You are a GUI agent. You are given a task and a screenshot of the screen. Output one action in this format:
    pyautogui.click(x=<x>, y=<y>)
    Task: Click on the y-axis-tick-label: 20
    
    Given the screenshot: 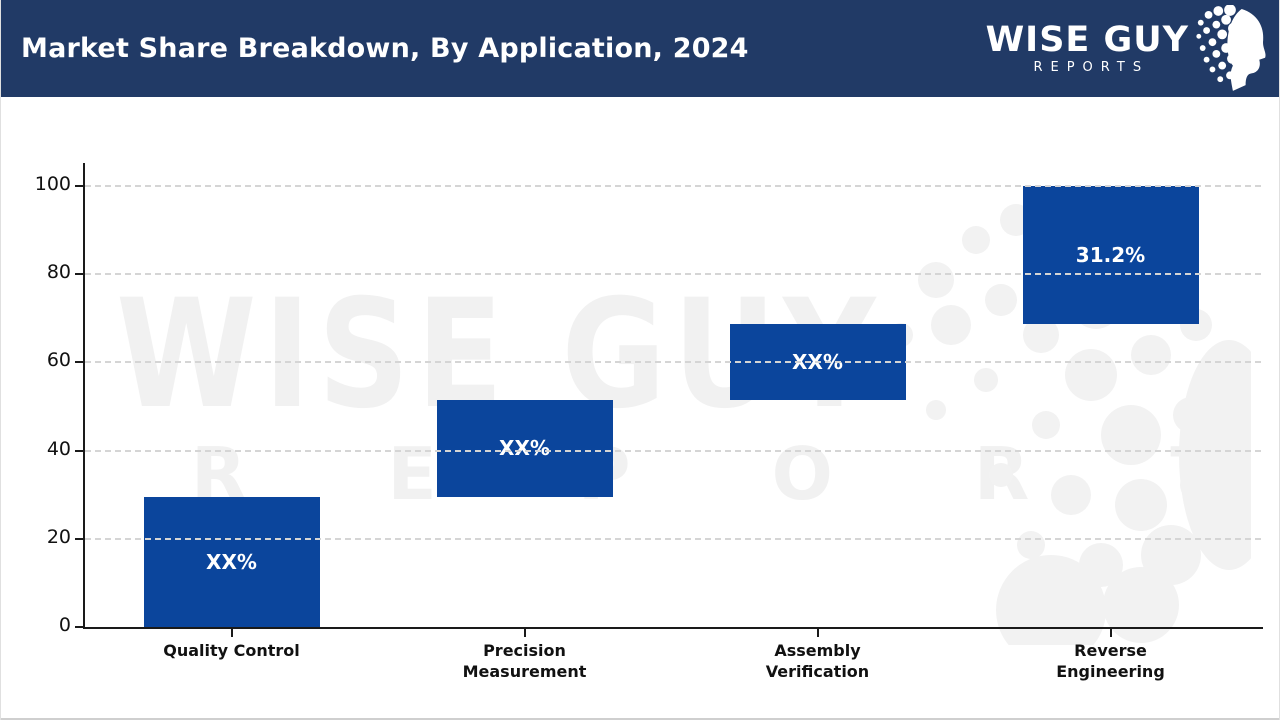 What is the action you would take?
    pyautogui.click(x=58, y=536)
    